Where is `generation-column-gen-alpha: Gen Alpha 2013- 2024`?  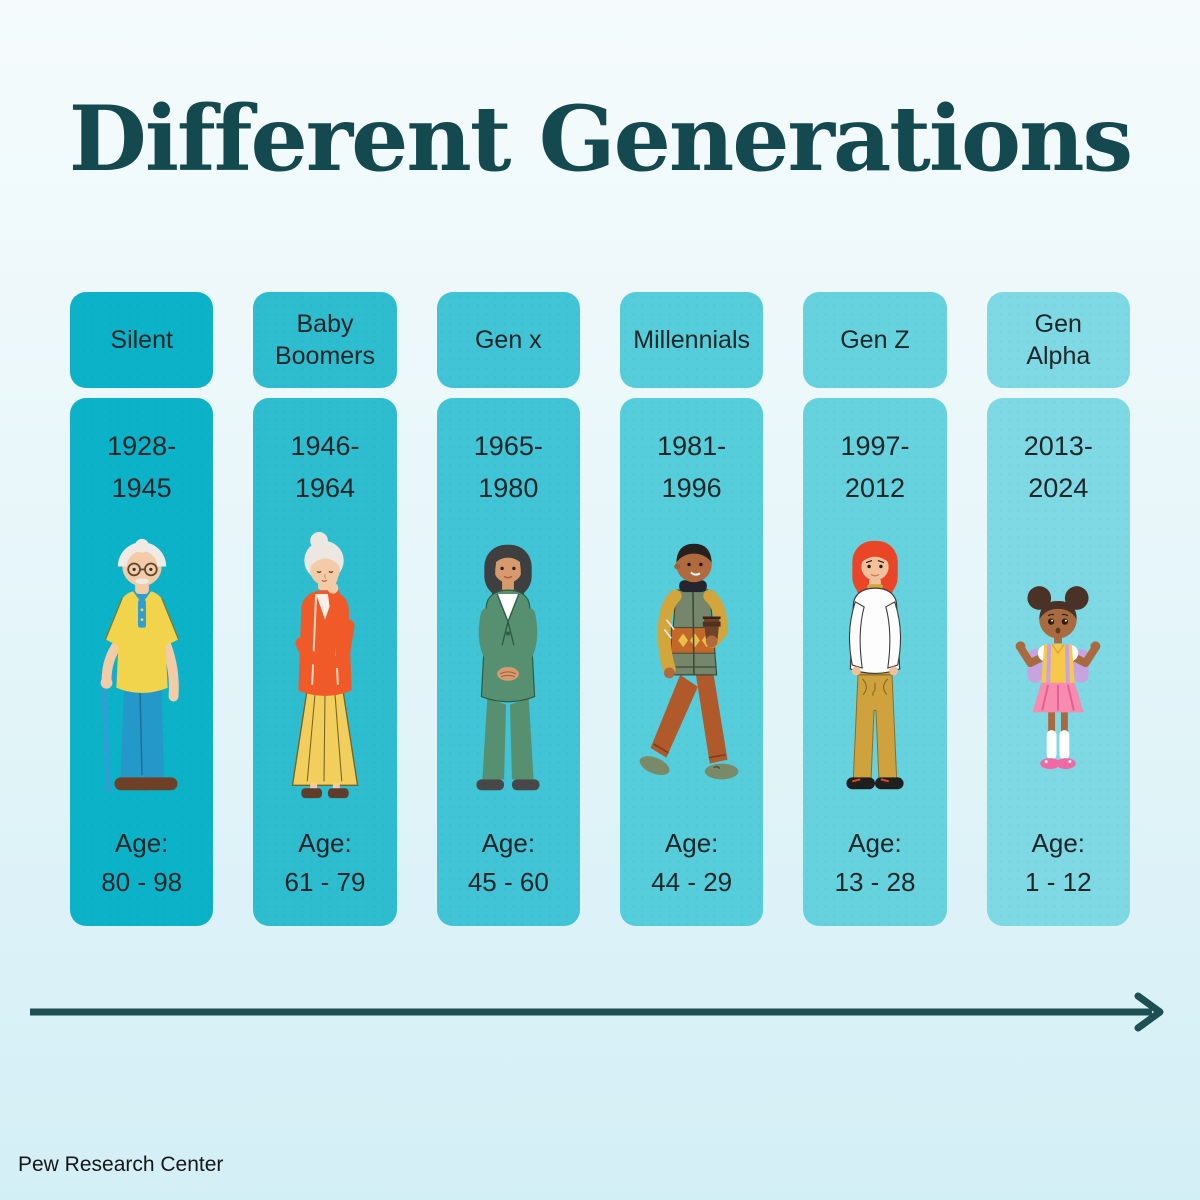 generation-column-gen-alpha: Gen Alpha 2013- 2024 is located at coordinates (1058, 609).